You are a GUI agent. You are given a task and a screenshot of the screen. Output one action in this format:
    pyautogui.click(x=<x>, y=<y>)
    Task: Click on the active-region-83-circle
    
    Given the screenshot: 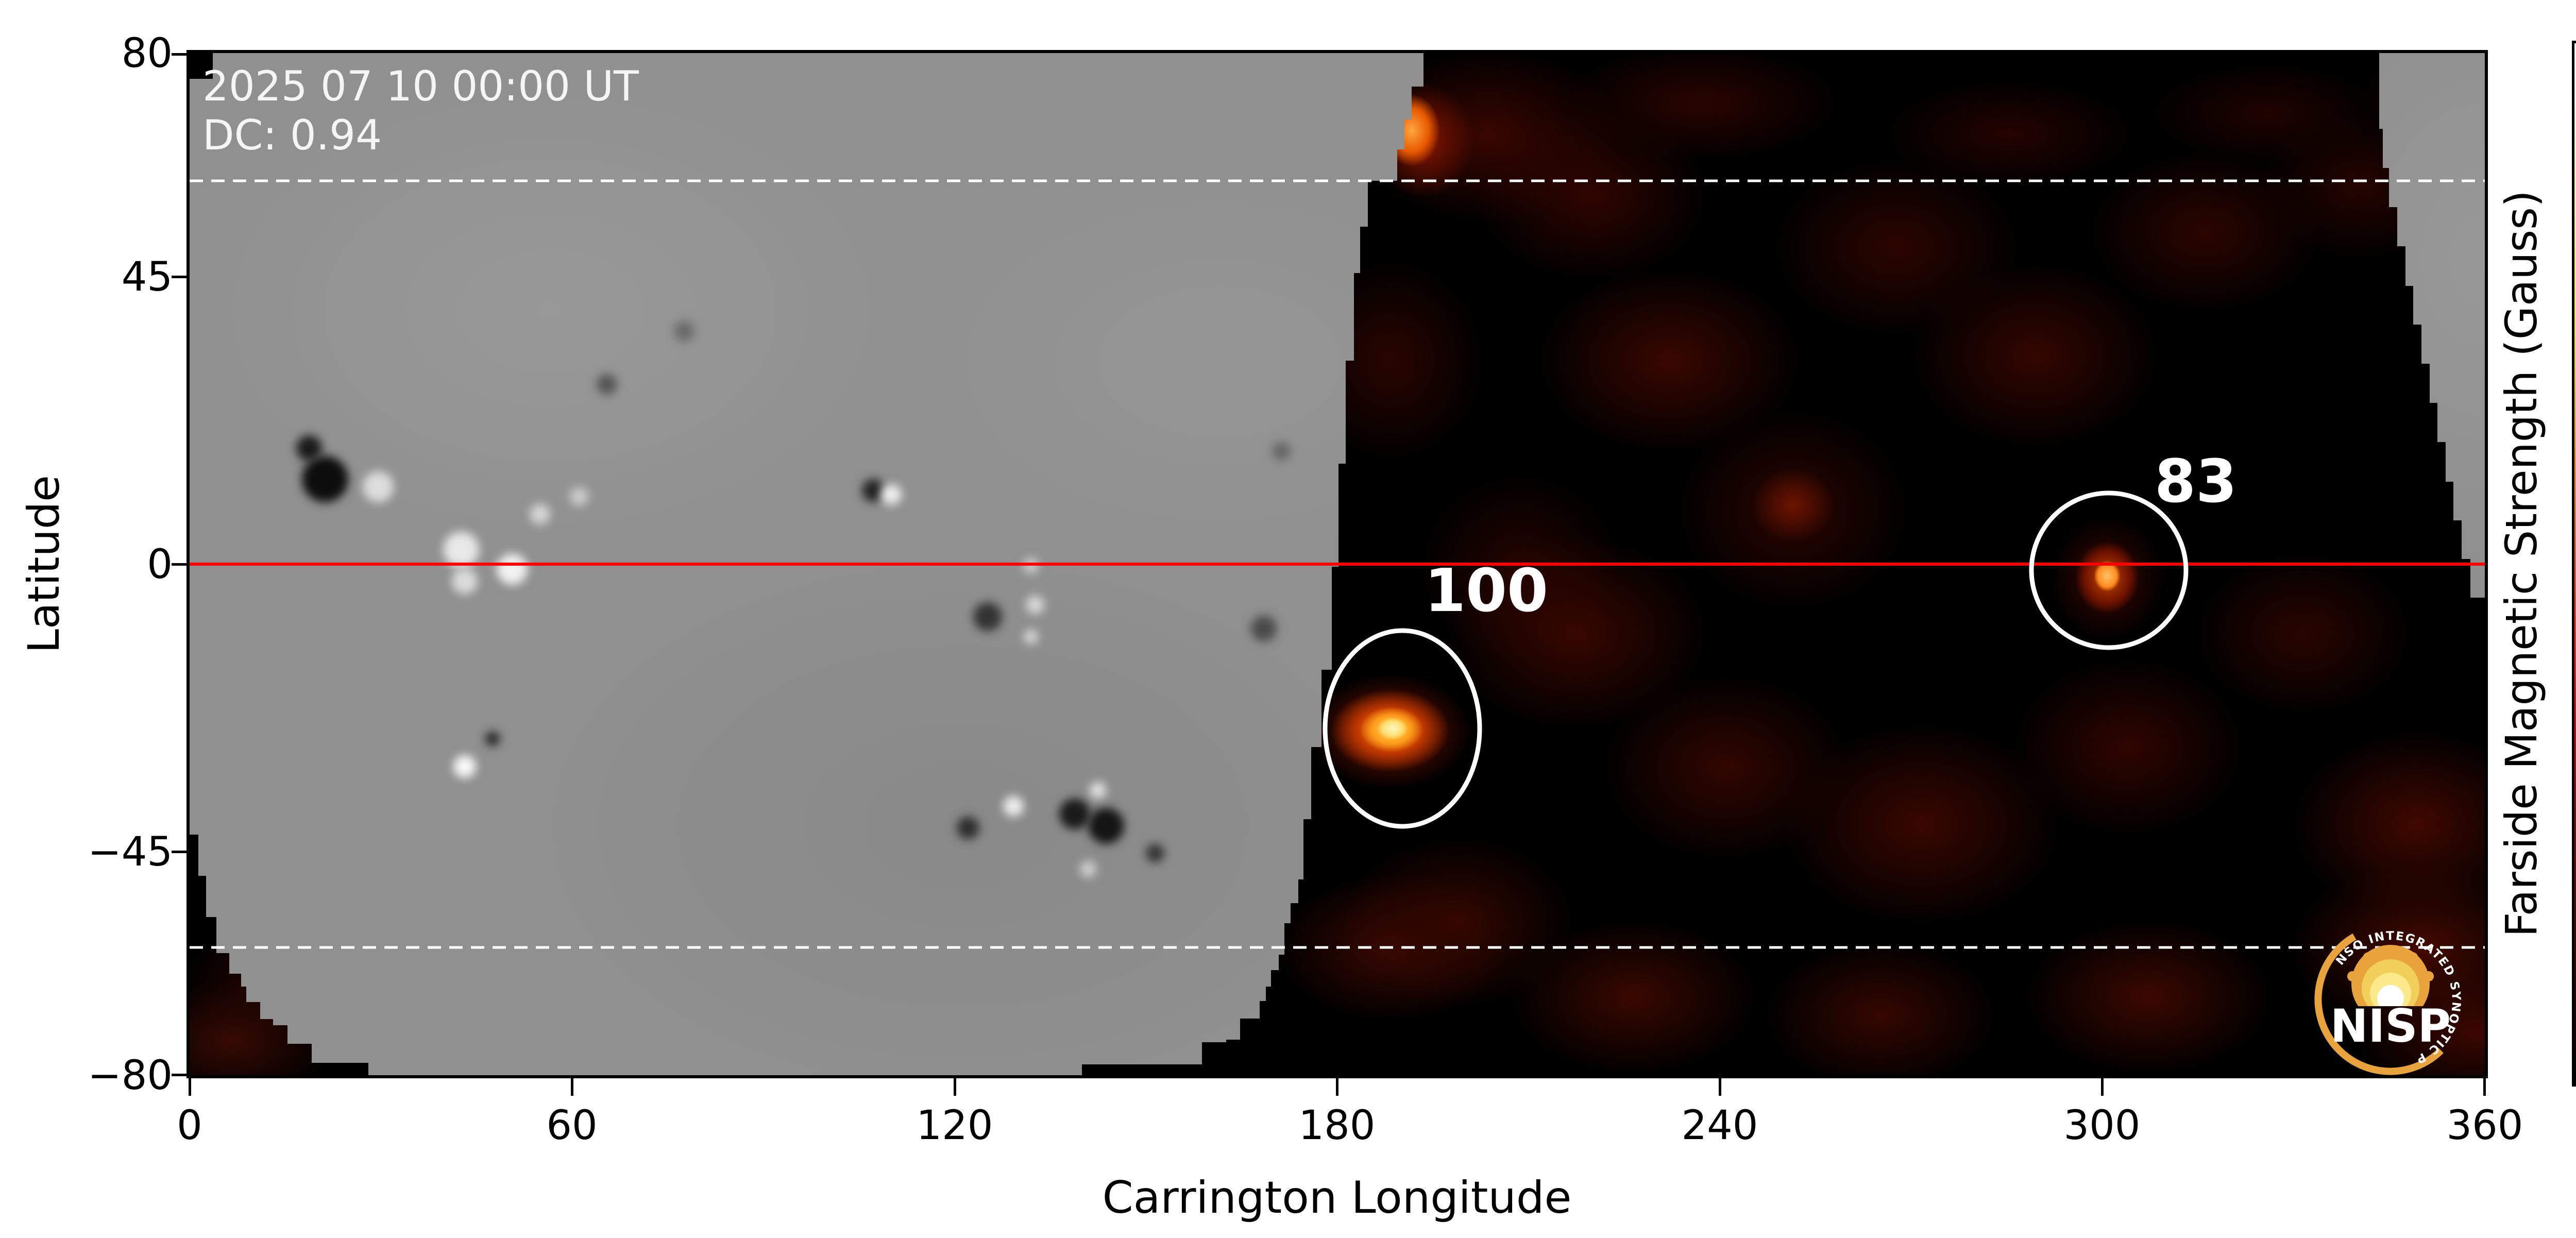 What is the action you would take?
    pyautogui.click(x=2109, y=570)
    